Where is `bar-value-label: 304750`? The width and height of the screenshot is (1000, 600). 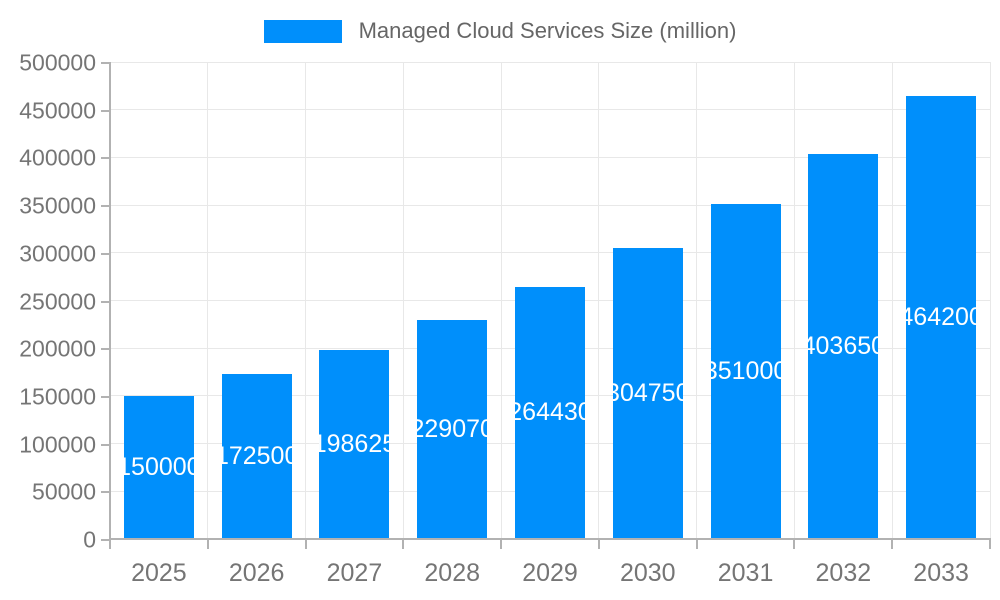 bar-value-label: 304750 is located at coordinates (647, 393).